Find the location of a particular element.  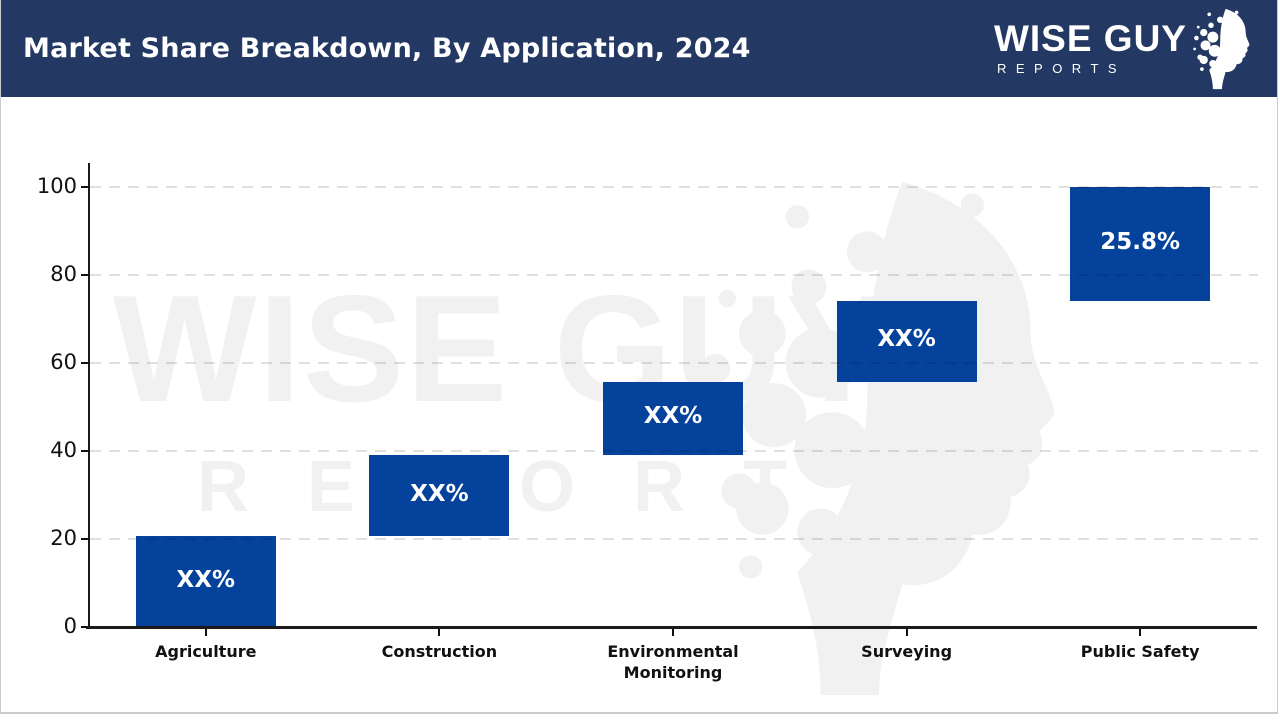

bar-value-label: 25.8% is located at coordinates (1140, 241).